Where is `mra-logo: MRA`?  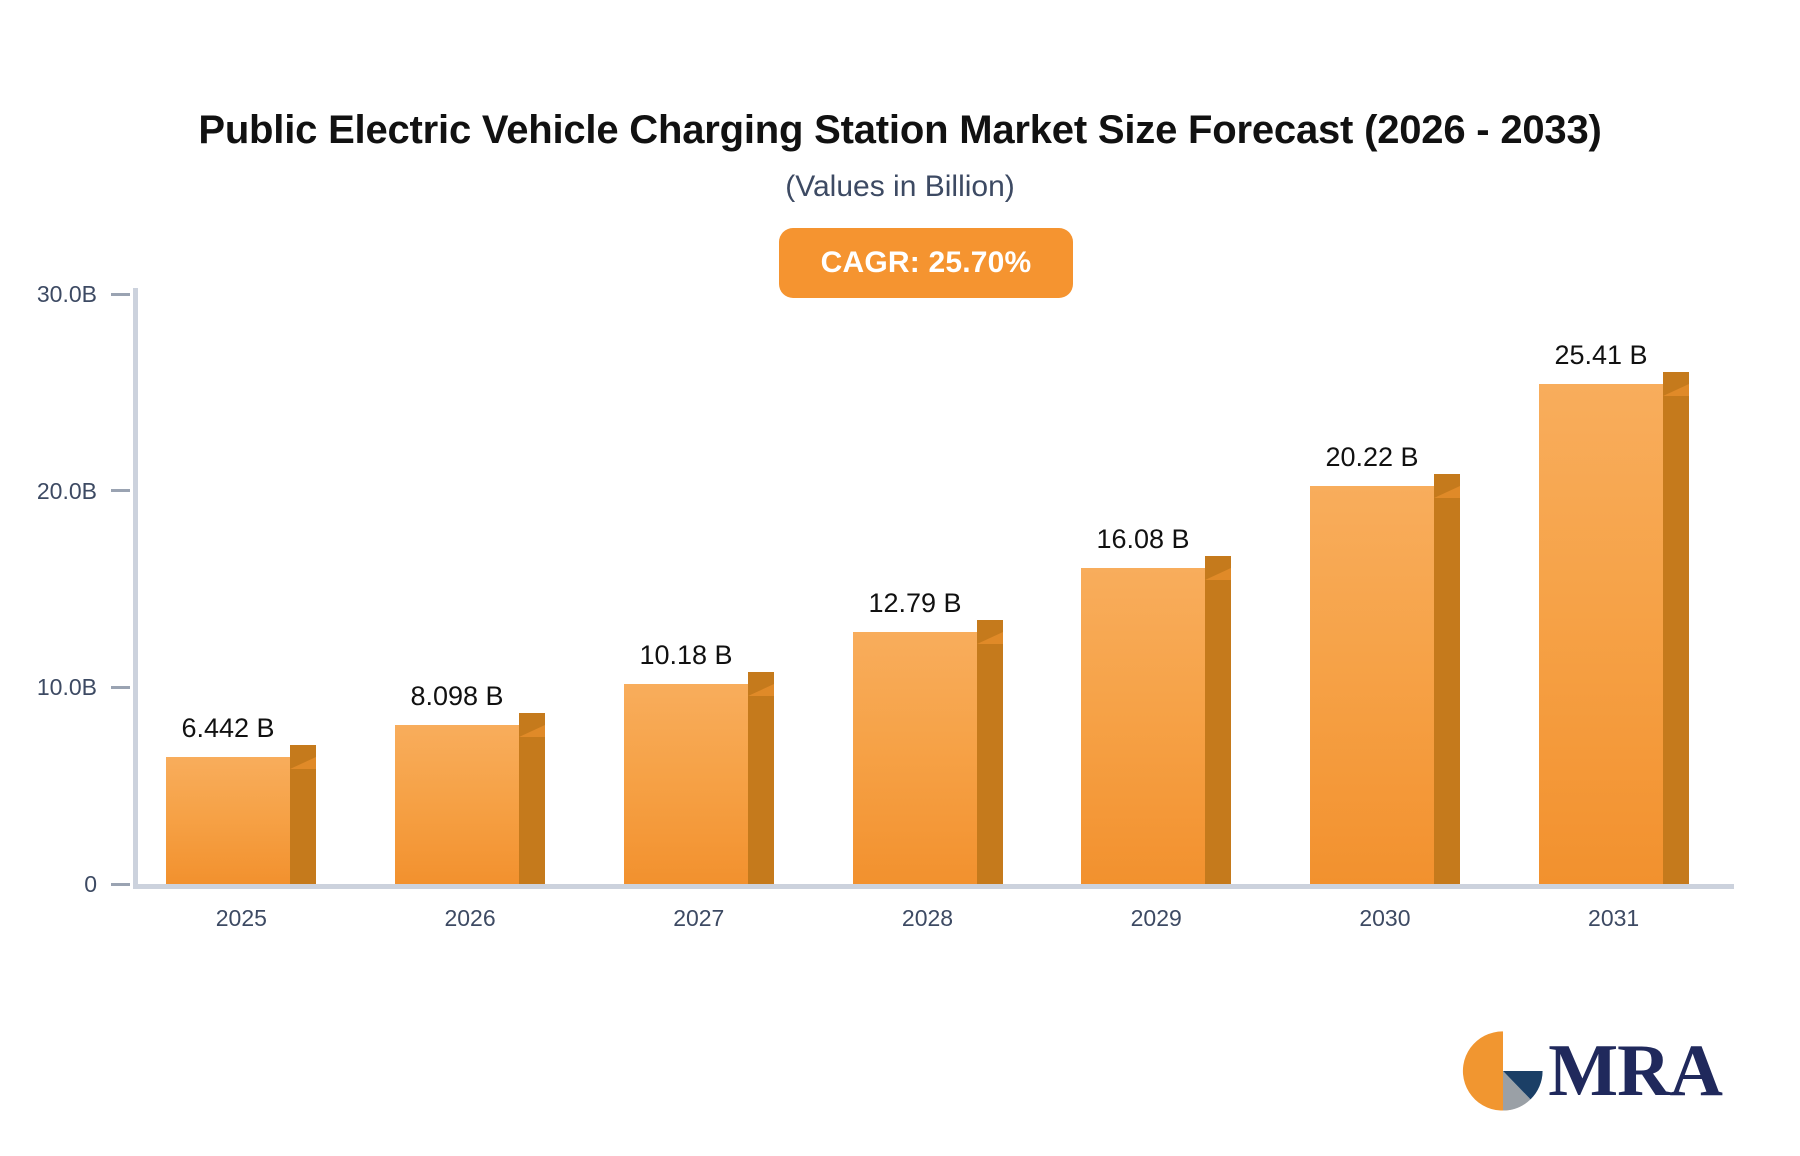 mra-logo: MRA is located at coordinates (1591, 1071).